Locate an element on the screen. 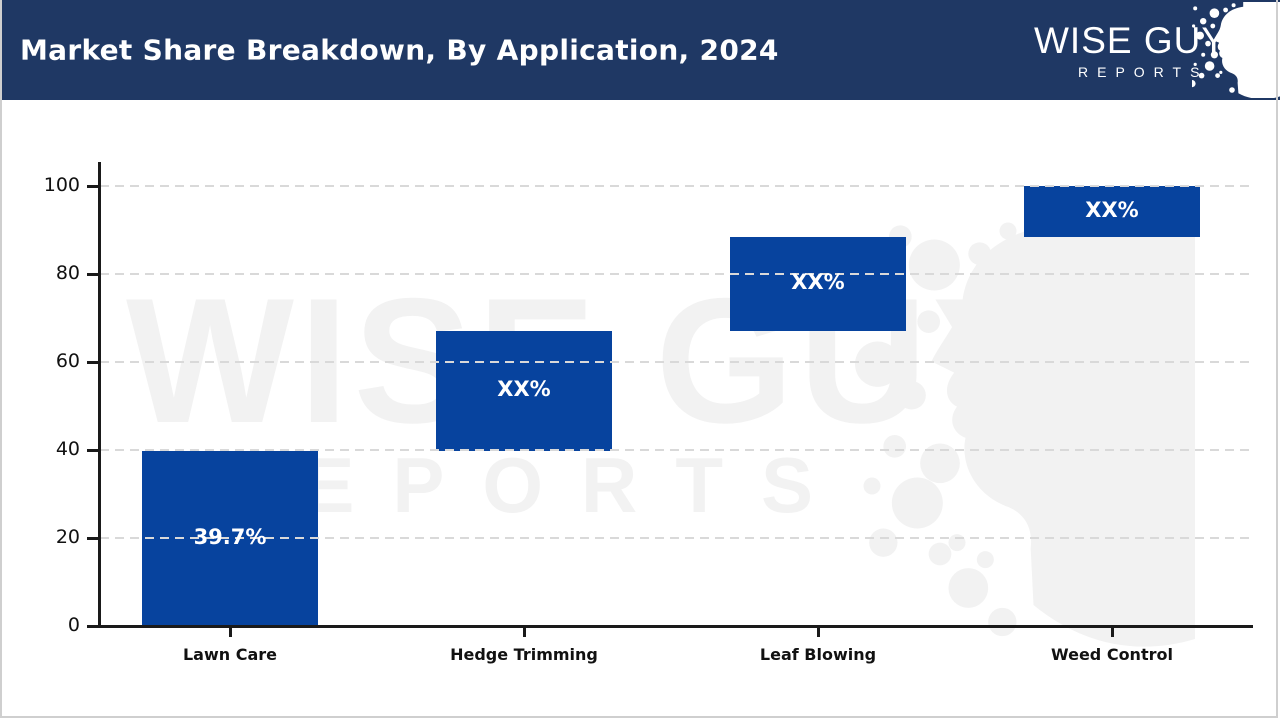  y-tick-label: 80 is located at coordinates (67, 273).